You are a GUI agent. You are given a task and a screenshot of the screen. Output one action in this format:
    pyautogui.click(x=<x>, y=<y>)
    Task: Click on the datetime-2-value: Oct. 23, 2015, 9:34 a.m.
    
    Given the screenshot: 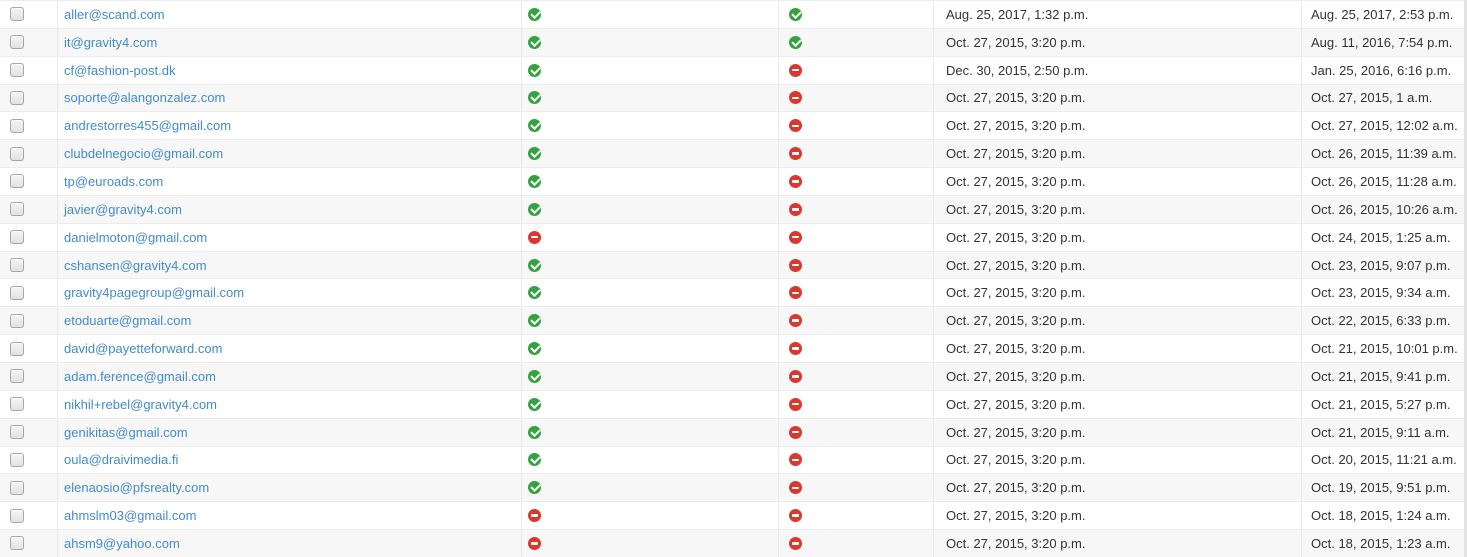 What is the action you would take?
    pyautogui.click(x=1381, y=293)
    